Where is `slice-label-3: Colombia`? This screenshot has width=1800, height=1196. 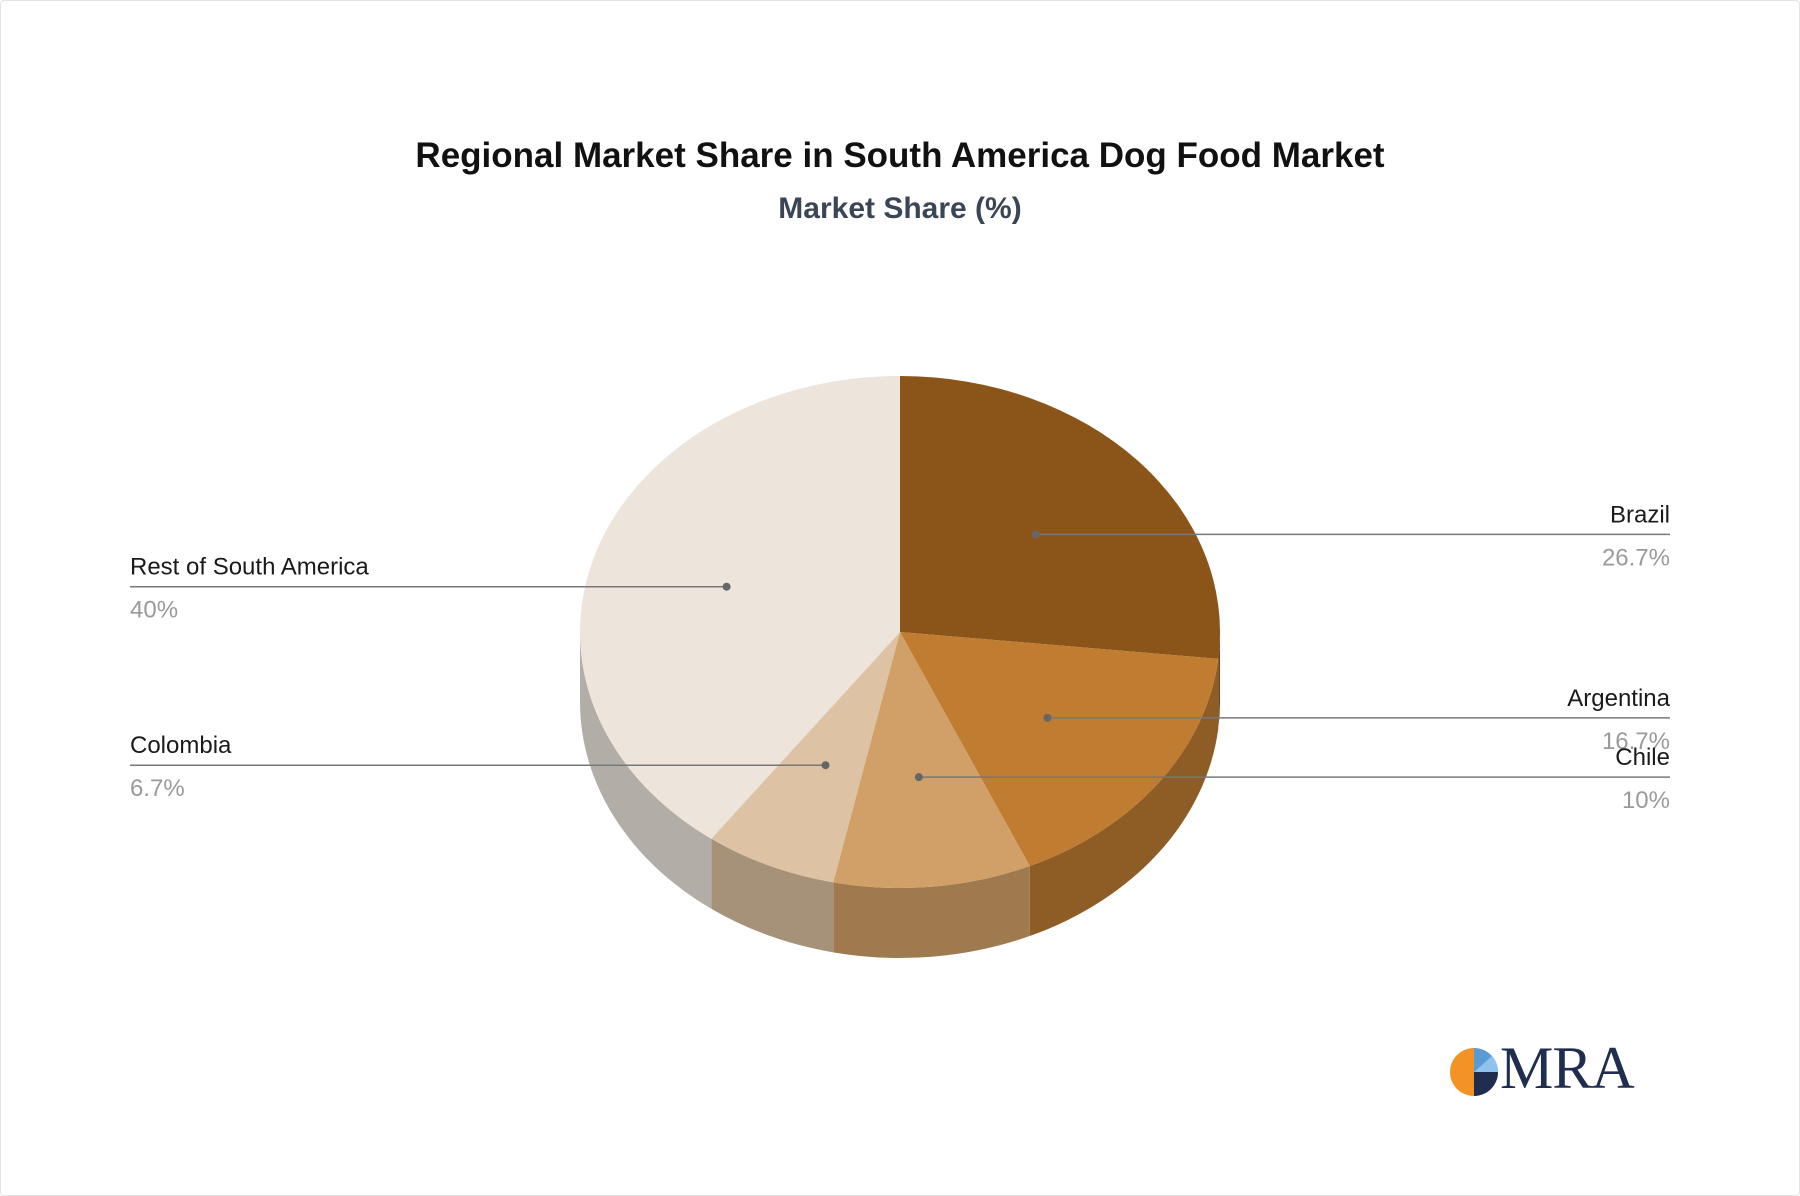
slice-label-3: Colombia is located at coordinates (181, 745).